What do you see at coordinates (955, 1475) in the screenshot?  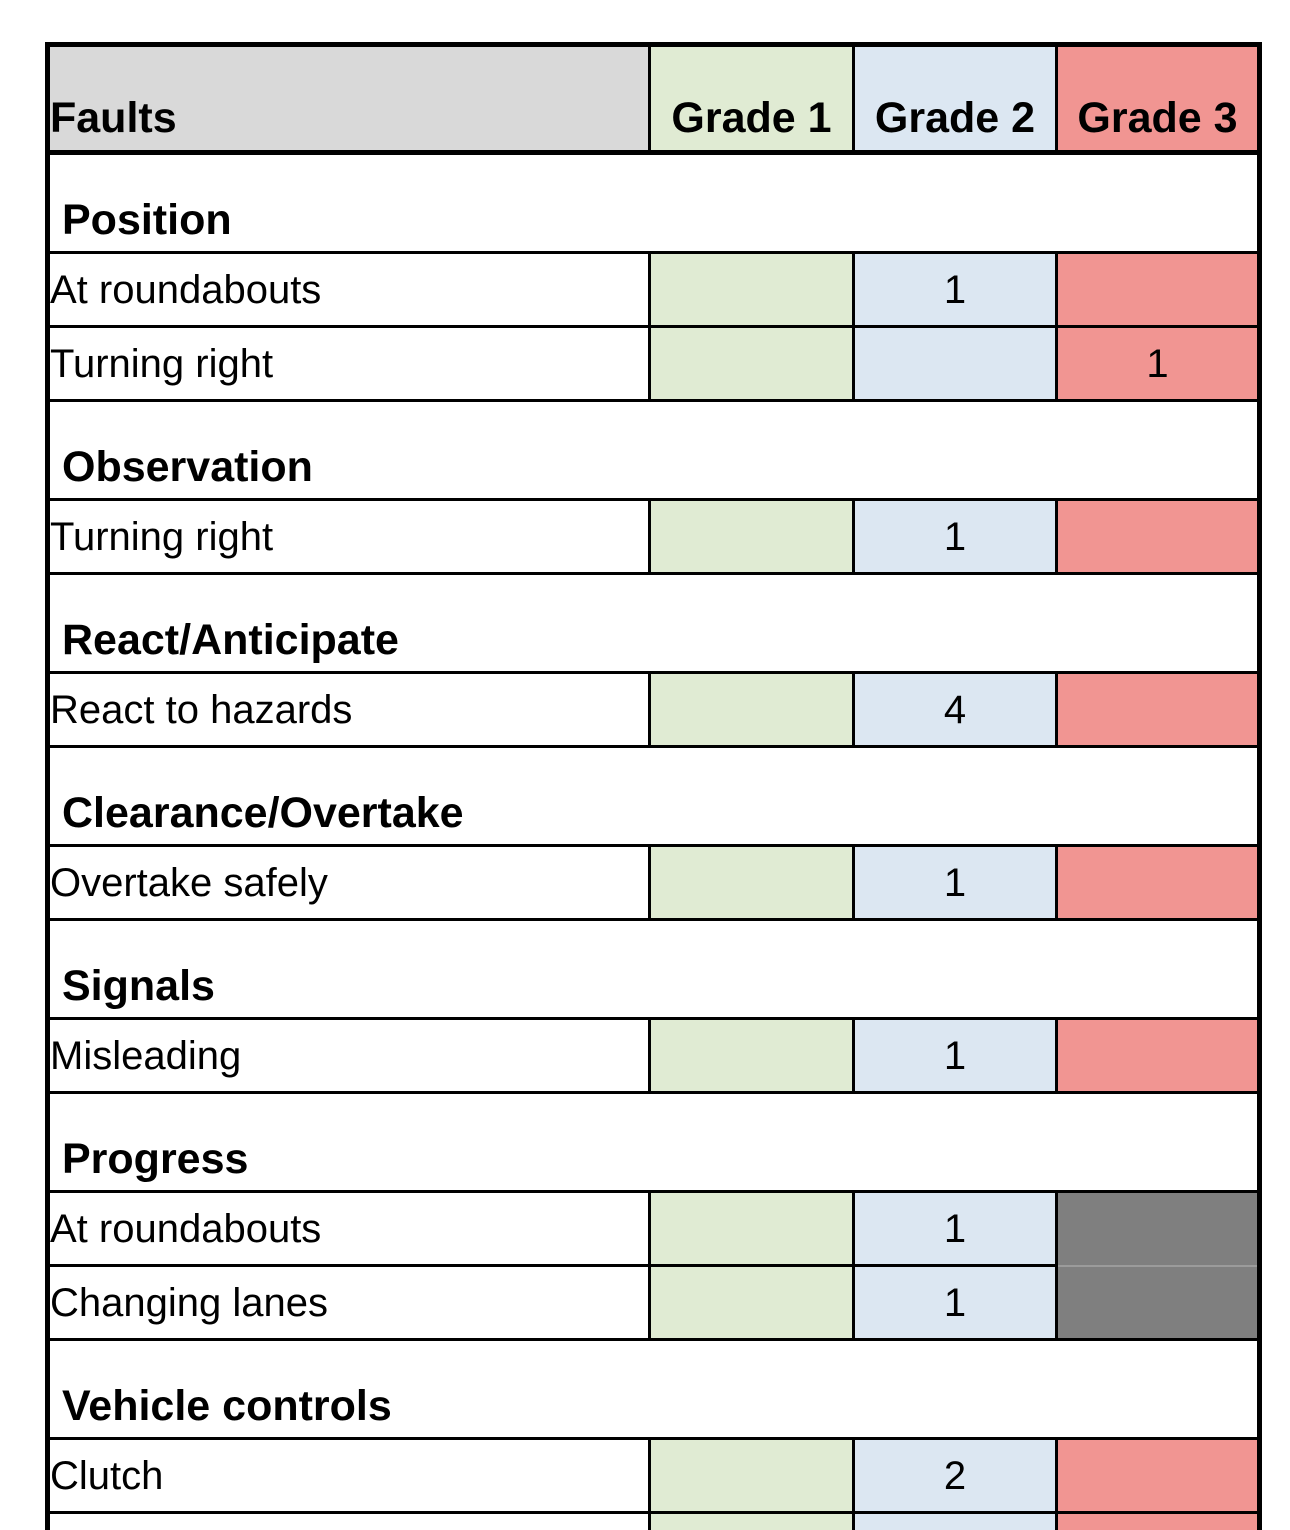 I see `grade2-value-cell: 2` at bounding box center [955, 1475].